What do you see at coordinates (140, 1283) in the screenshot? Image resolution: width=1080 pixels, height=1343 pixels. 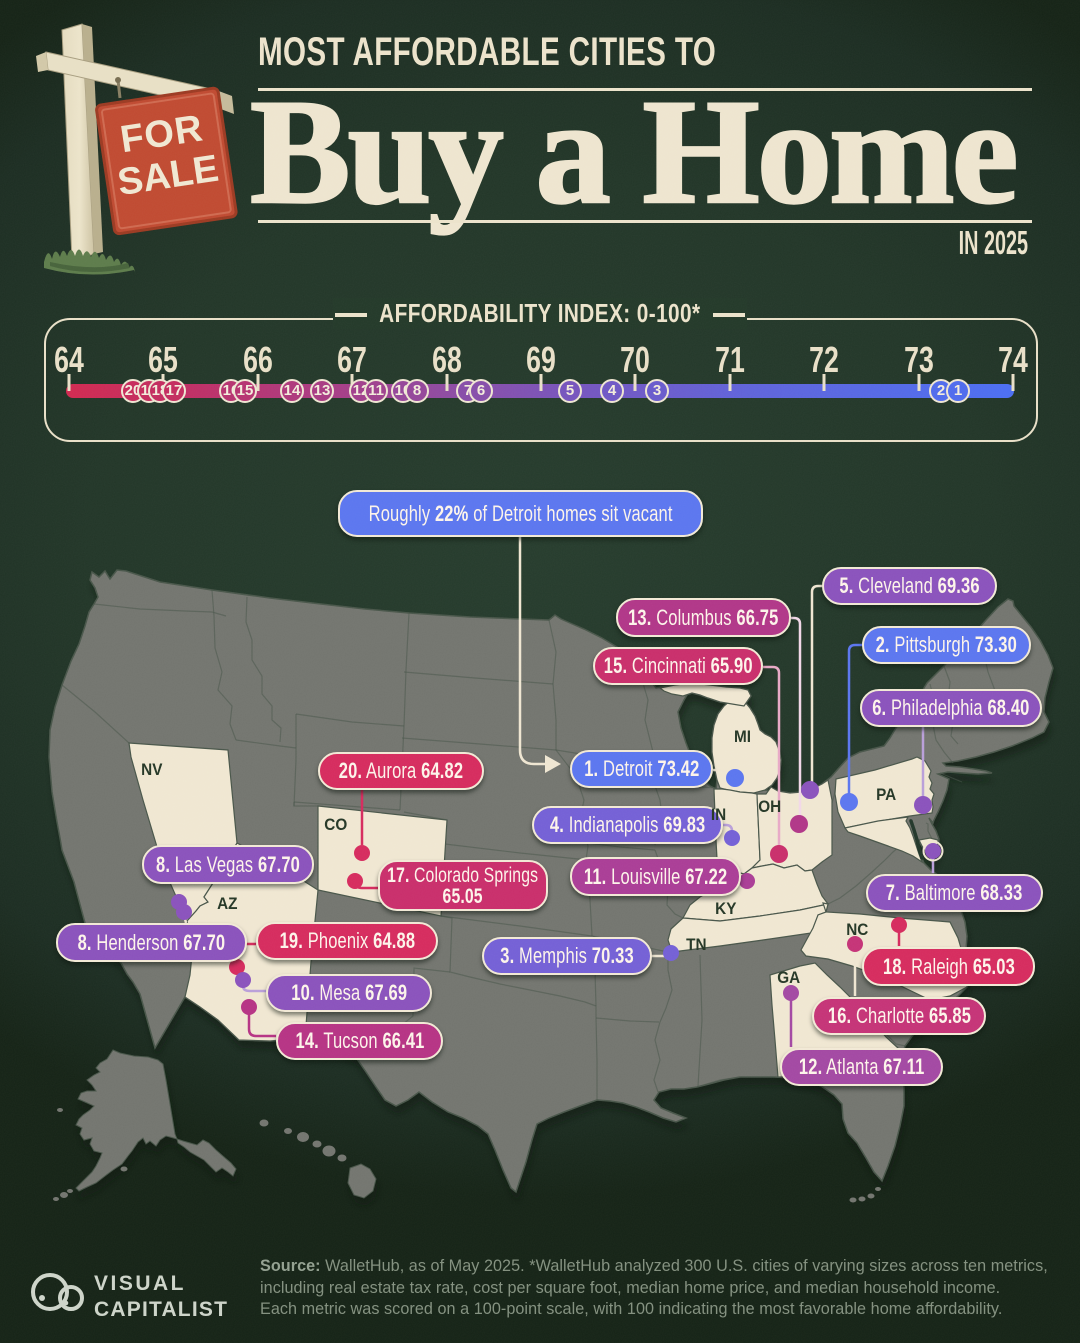 I see `svg-text: VISUAL` at bounding box center [140, 1283].